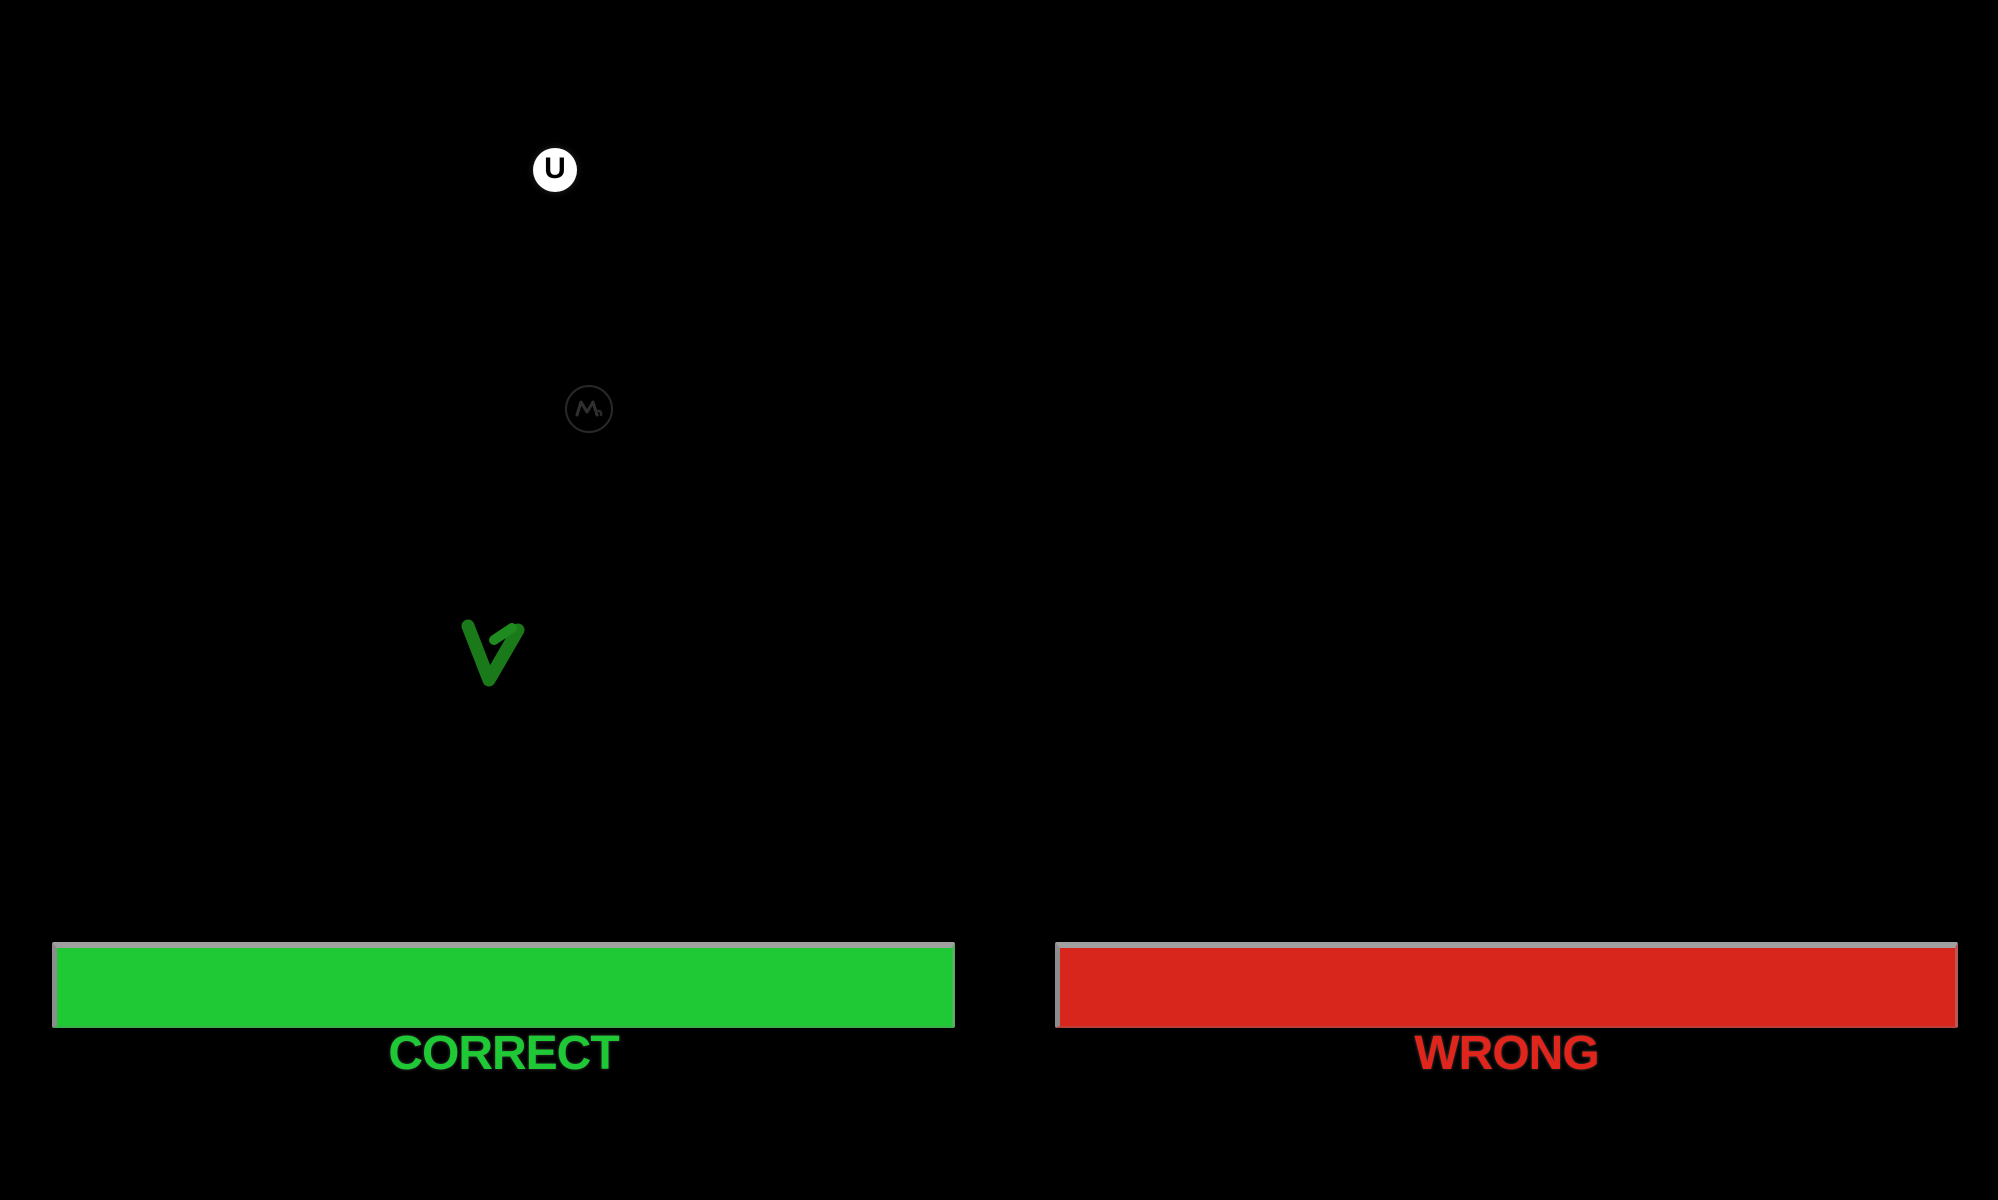  I want to click on wrong-progress-bar, so click(1506, 985).